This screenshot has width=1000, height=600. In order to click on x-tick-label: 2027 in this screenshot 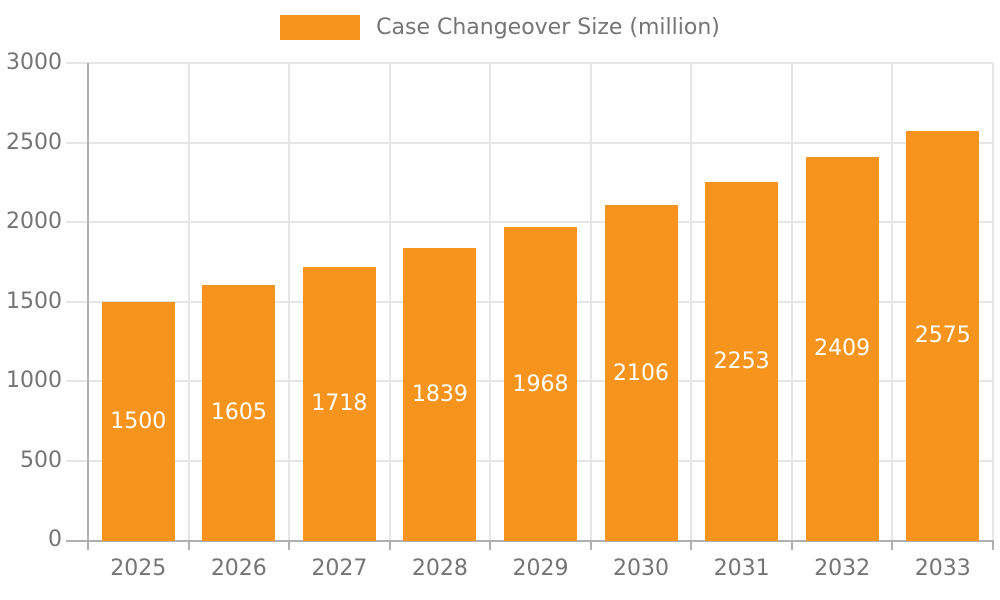, I will do `click(339, 568)`.